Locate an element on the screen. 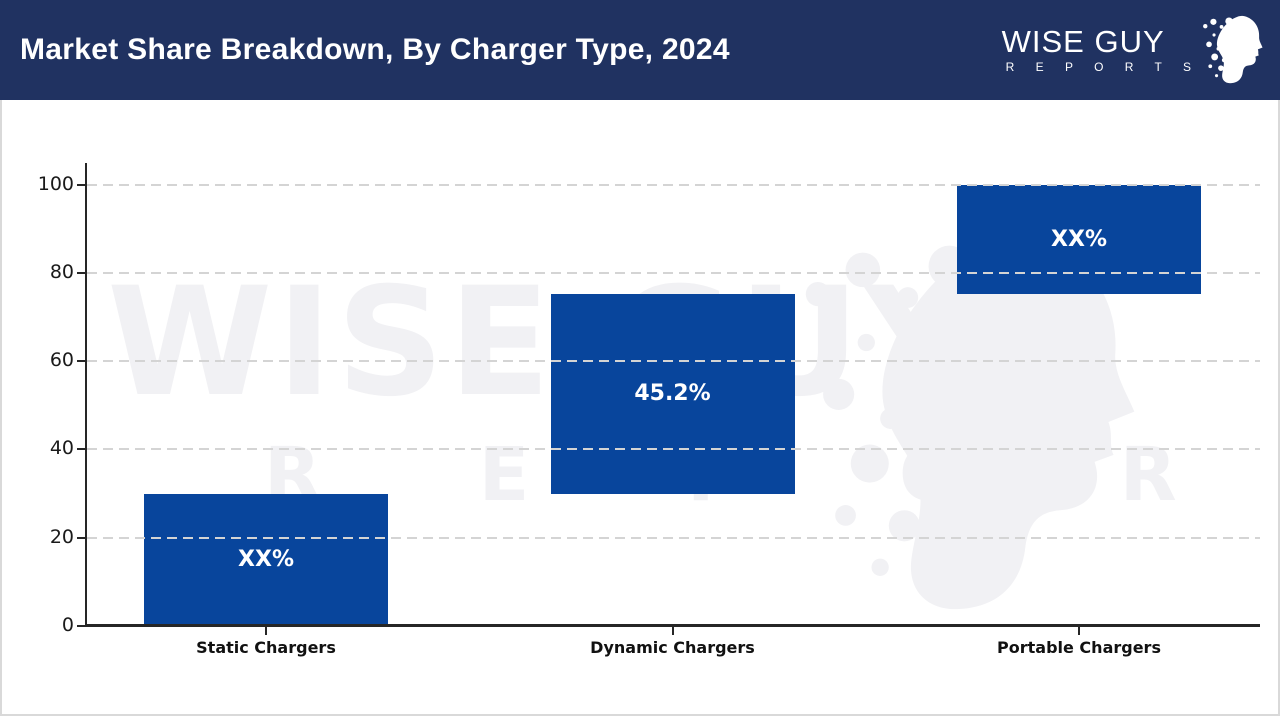  y-tick-label: 20 is located at coordinates (61, 536).